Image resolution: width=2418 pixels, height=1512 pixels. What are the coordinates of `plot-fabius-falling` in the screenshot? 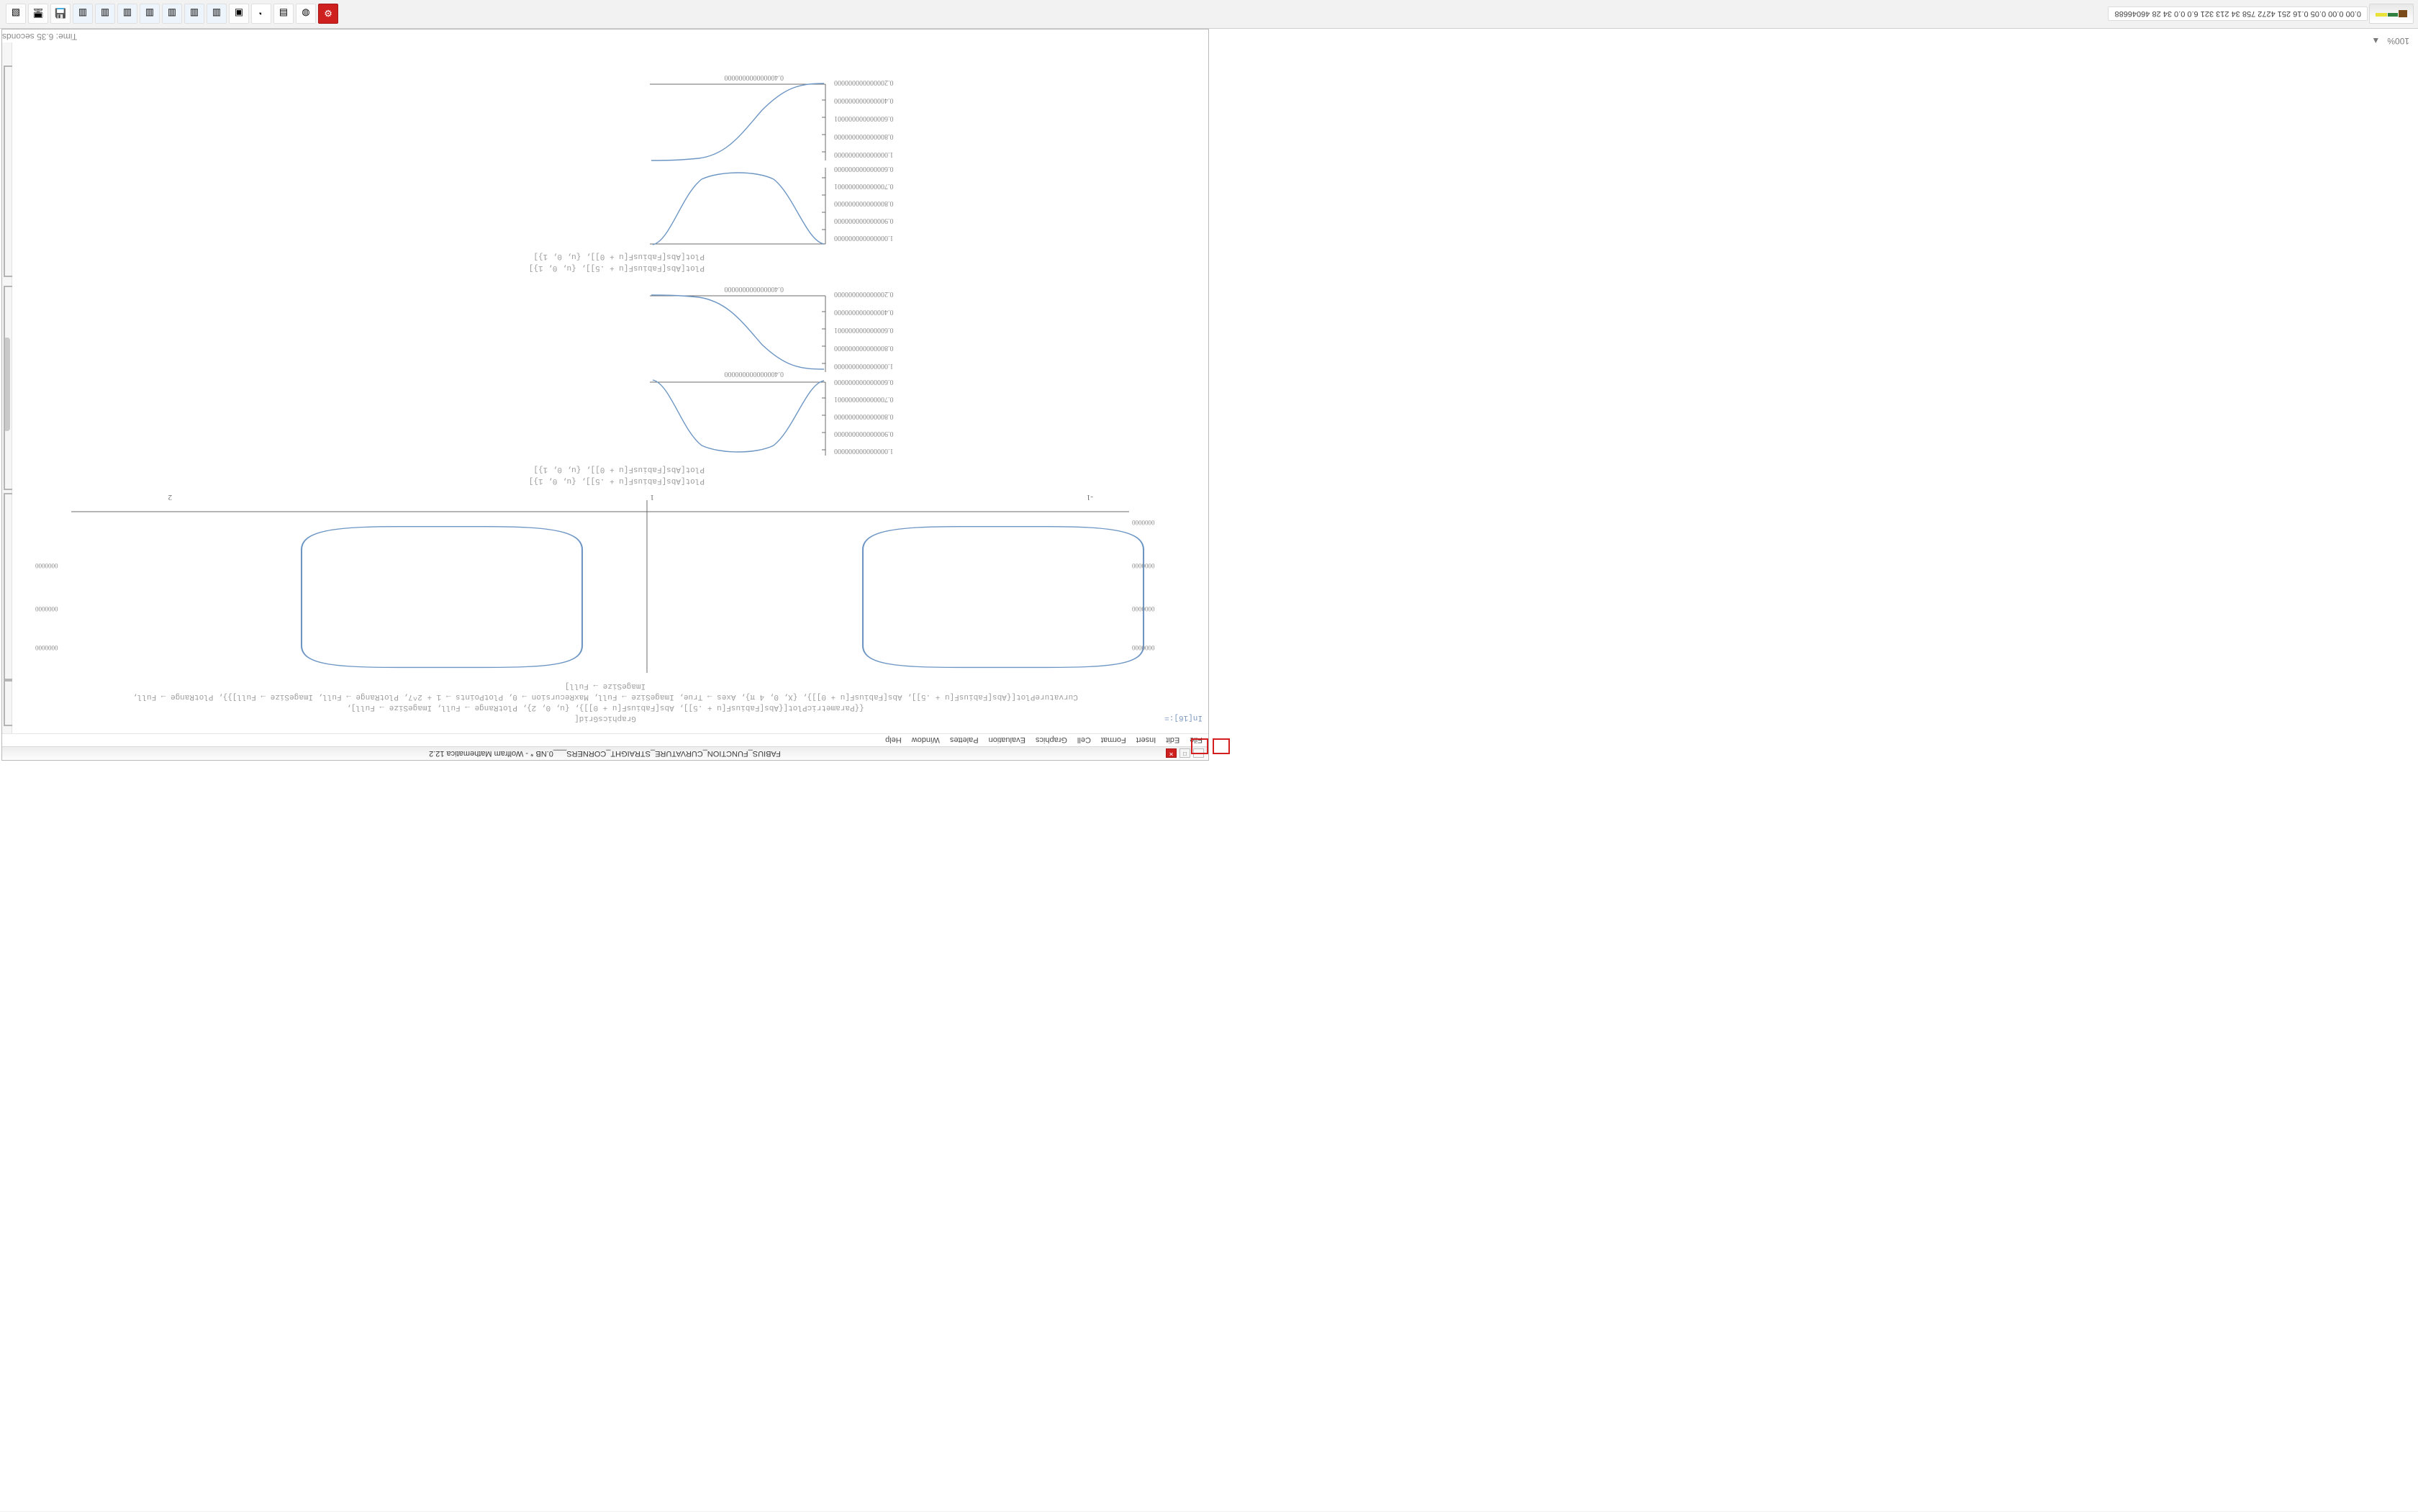 It's located at (738, 334).